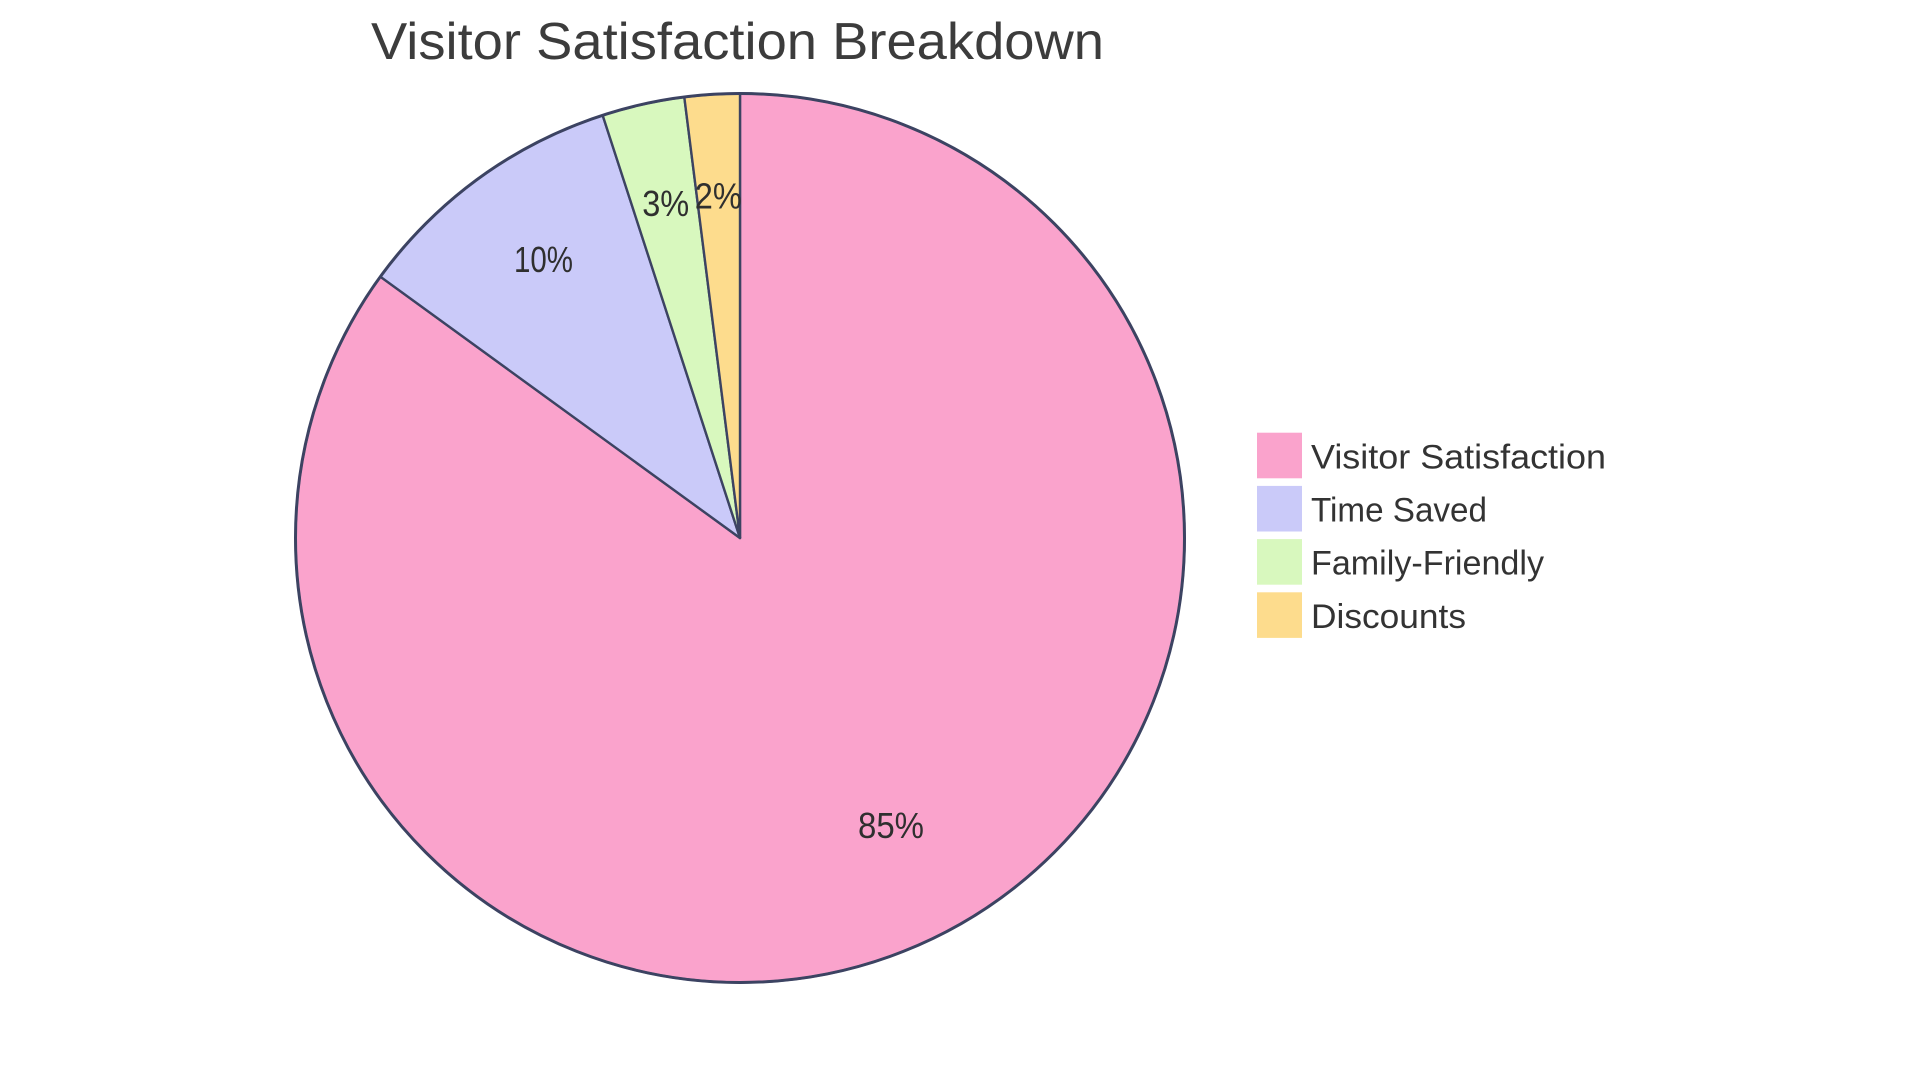  Describe the element at coordinates (665, 203) in the screenshot. I see `svg-text: 3%` at that location.